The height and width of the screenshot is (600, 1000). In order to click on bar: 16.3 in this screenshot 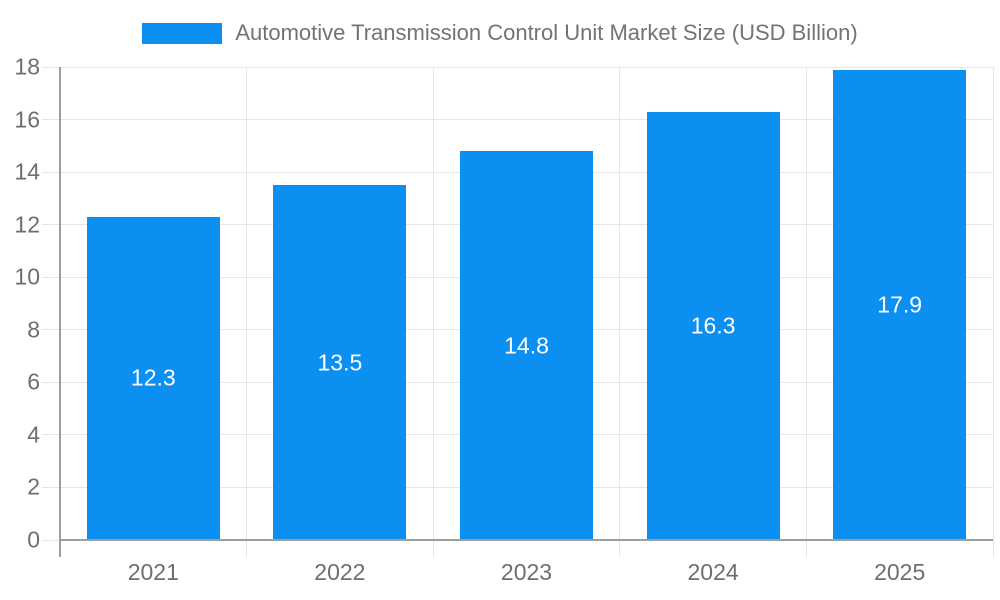, I will do `click(713, 325)`.